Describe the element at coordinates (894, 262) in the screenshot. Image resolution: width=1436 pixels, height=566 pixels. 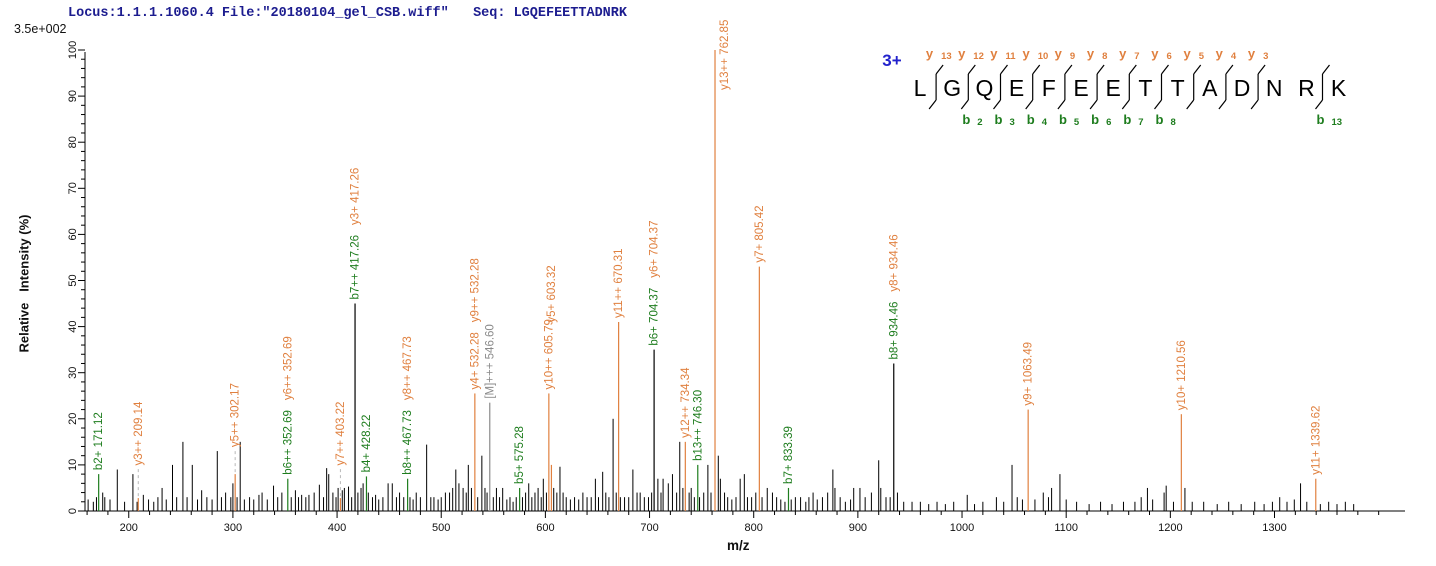
I see `peak-label: y8+ 934.46` at that location.